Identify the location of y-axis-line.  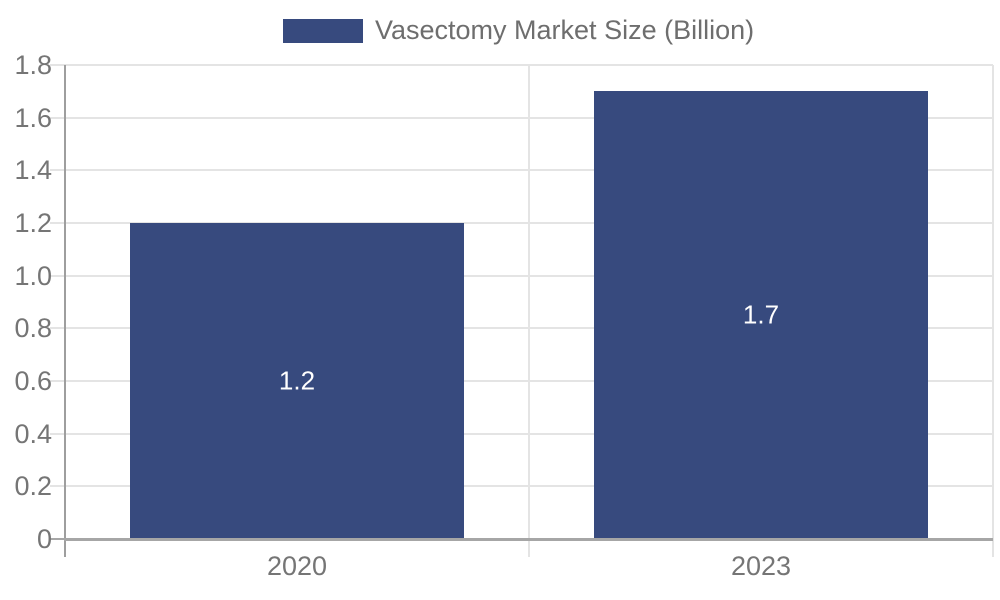
(65, 311).